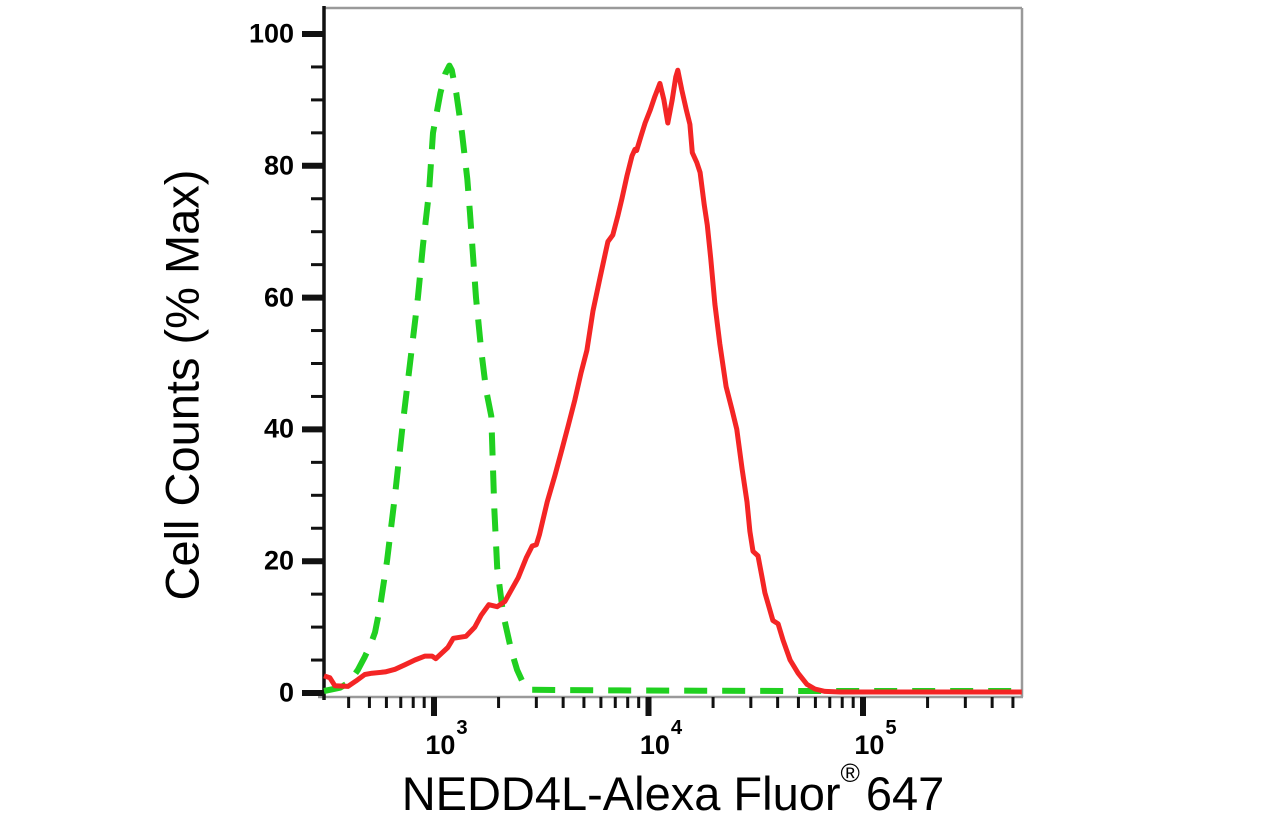 The height and width of the screenshot is (830, 1280). I want to click on y-tick-label-40: 40, so click(278, 428).